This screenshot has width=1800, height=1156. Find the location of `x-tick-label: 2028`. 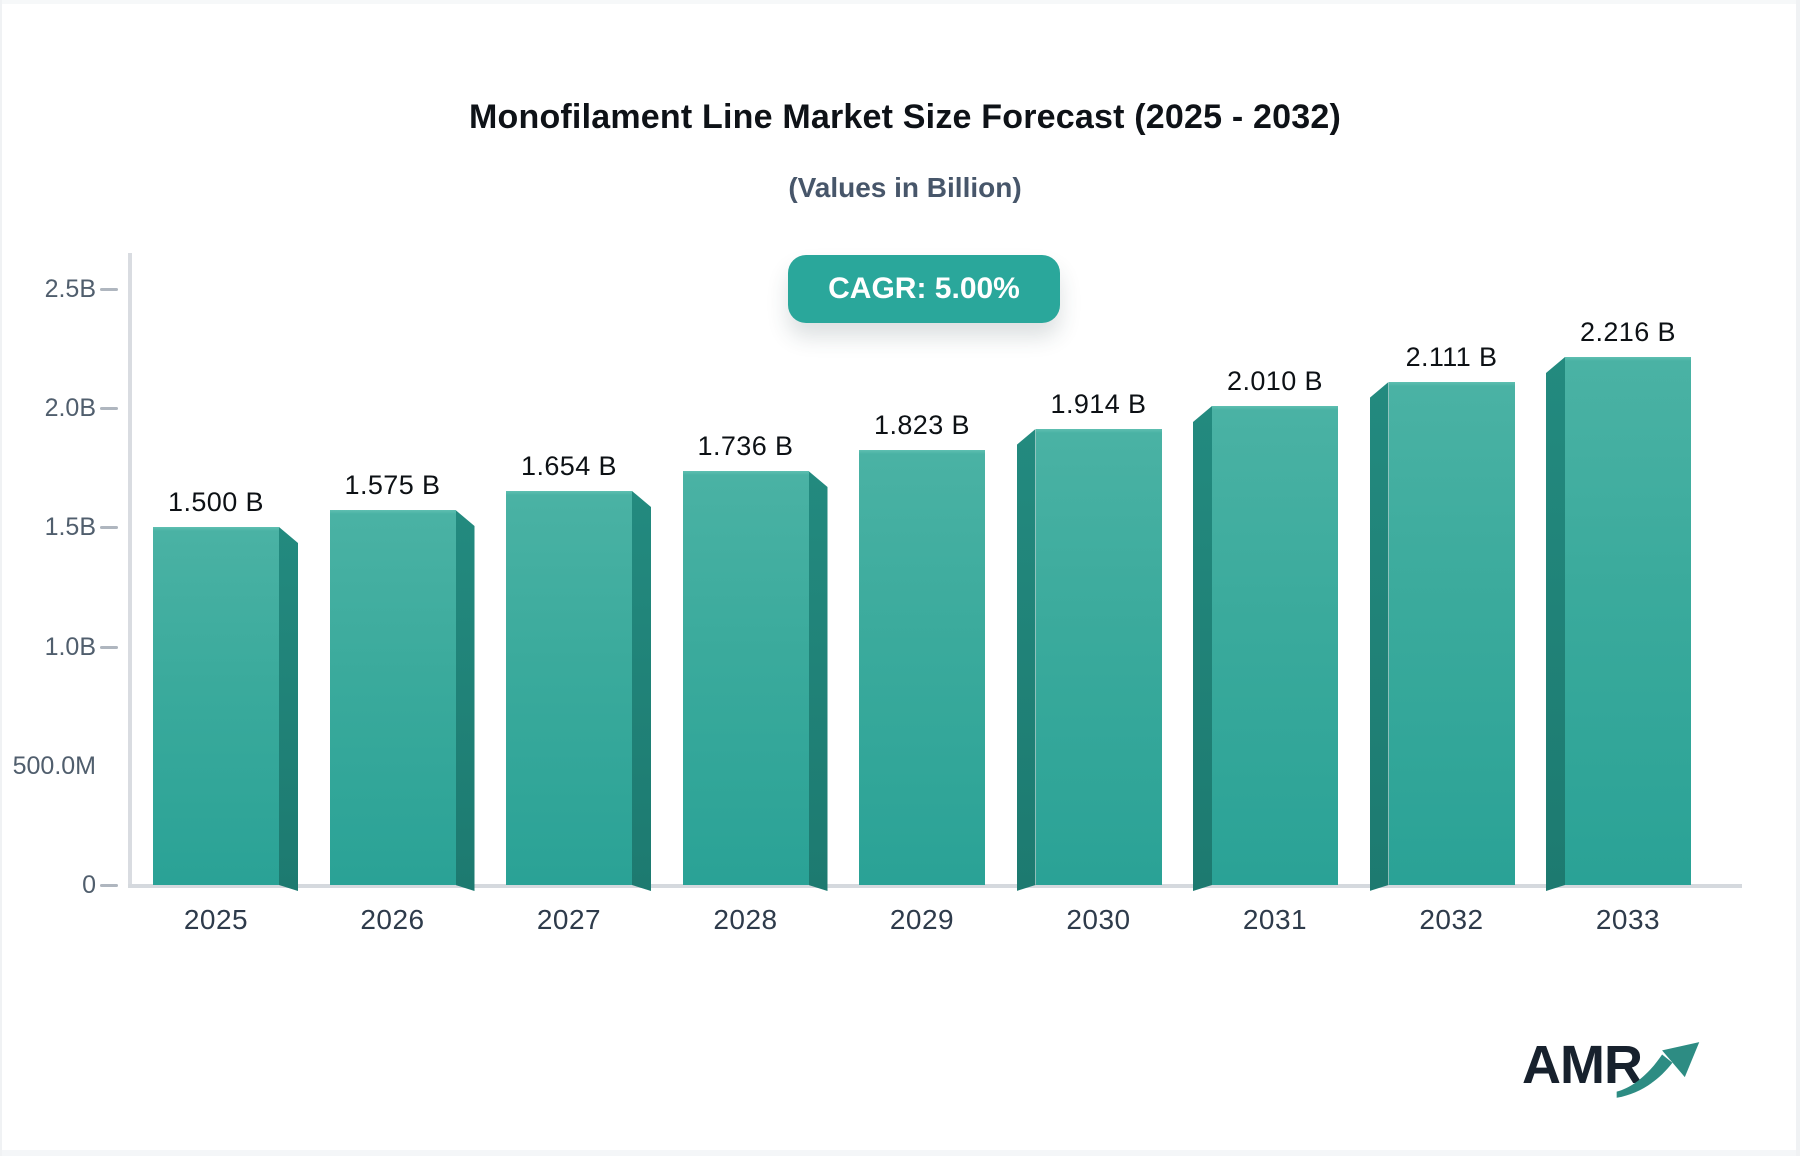

x-tick-label: 2028 is located at coordinates (745, 919).